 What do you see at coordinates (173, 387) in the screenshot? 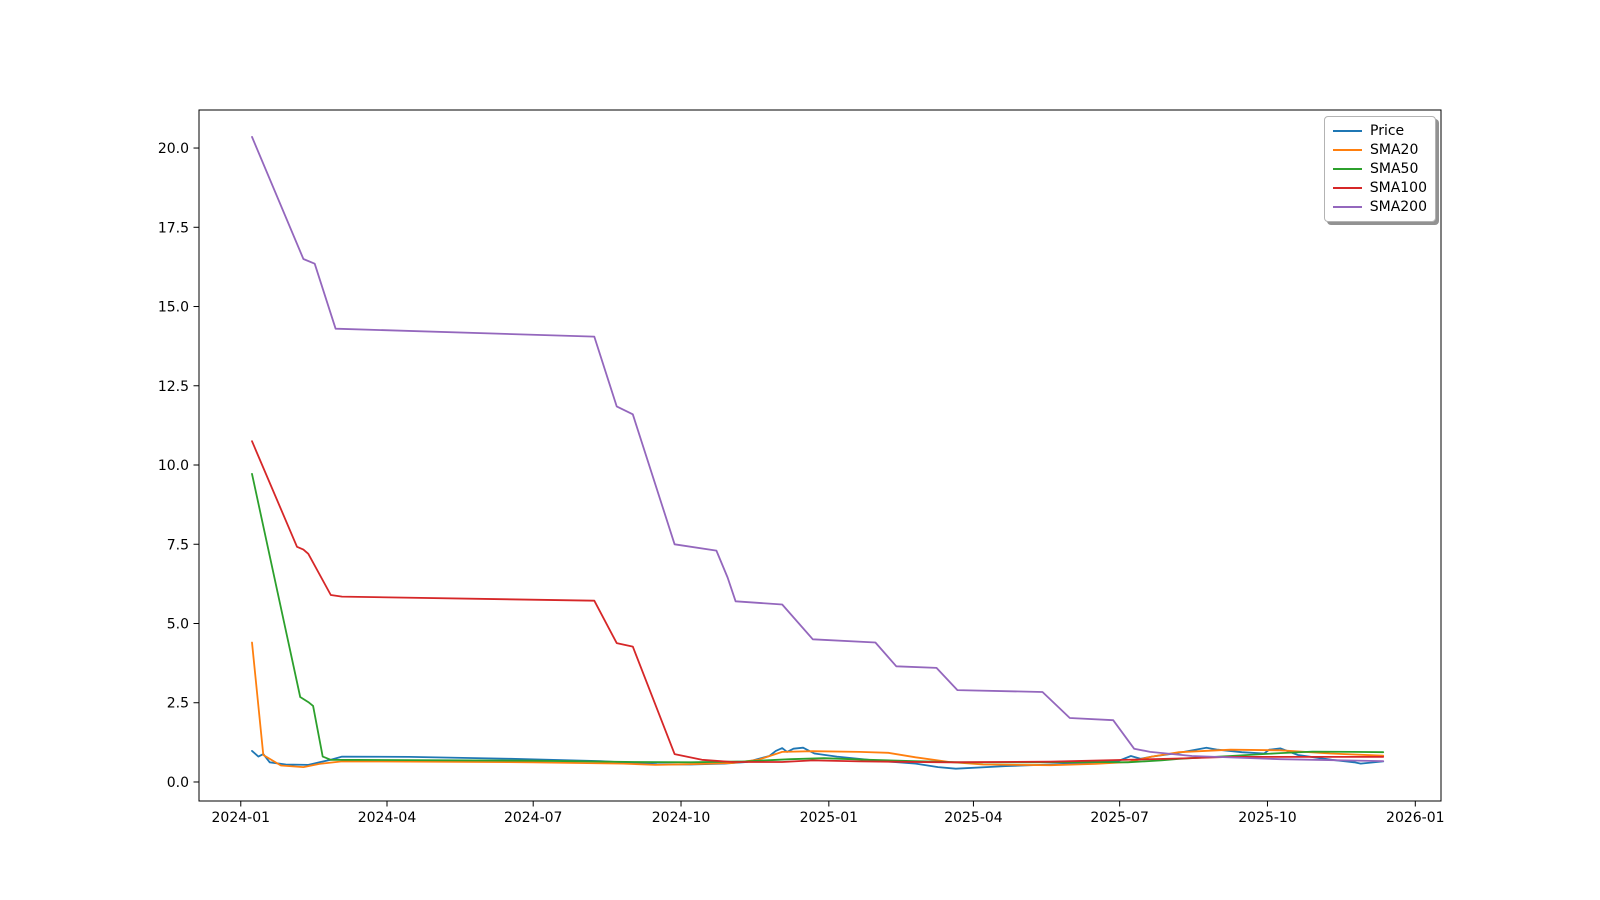
I see `y-tick-label: 12.5` at bounding box center [173, 387].